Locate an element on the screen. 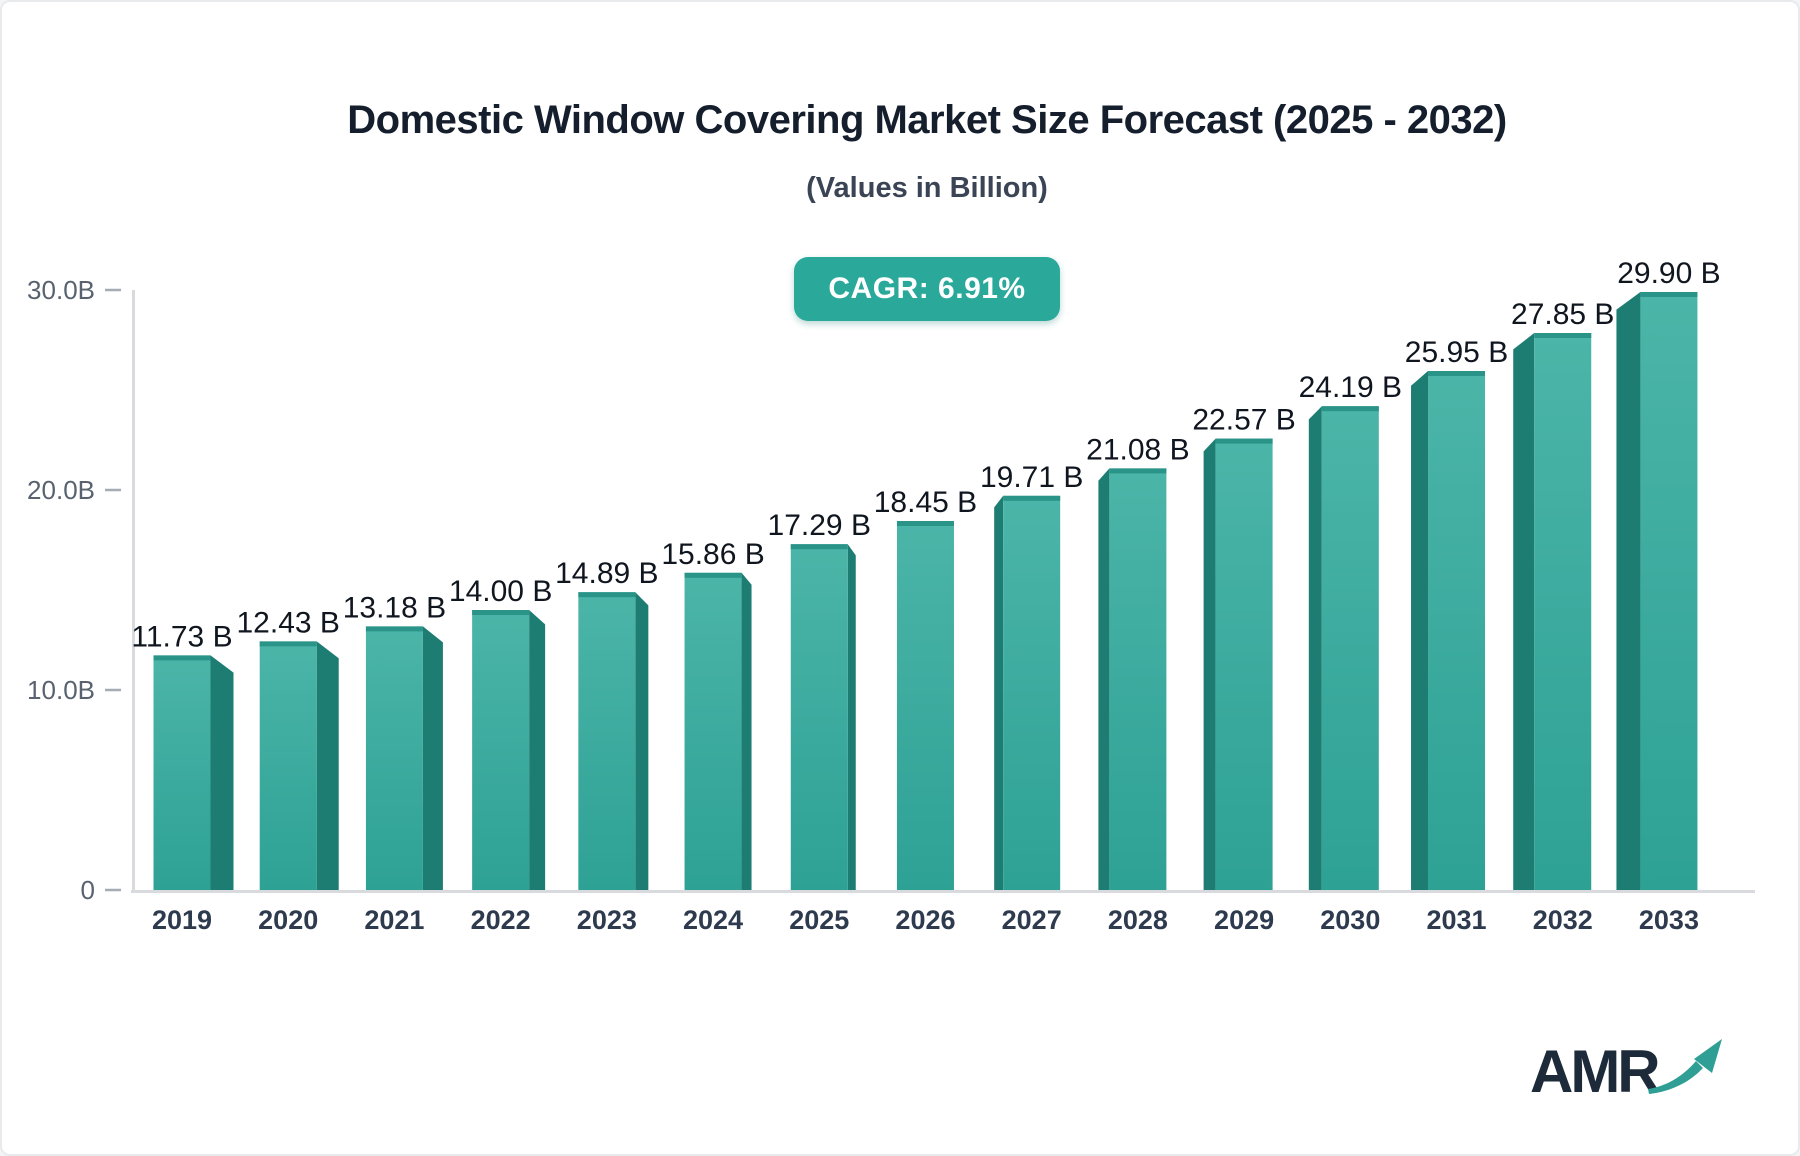 This screenshot has width=1800, height=1156. y-axis-label: 0 is located at coordinates (88, 890).